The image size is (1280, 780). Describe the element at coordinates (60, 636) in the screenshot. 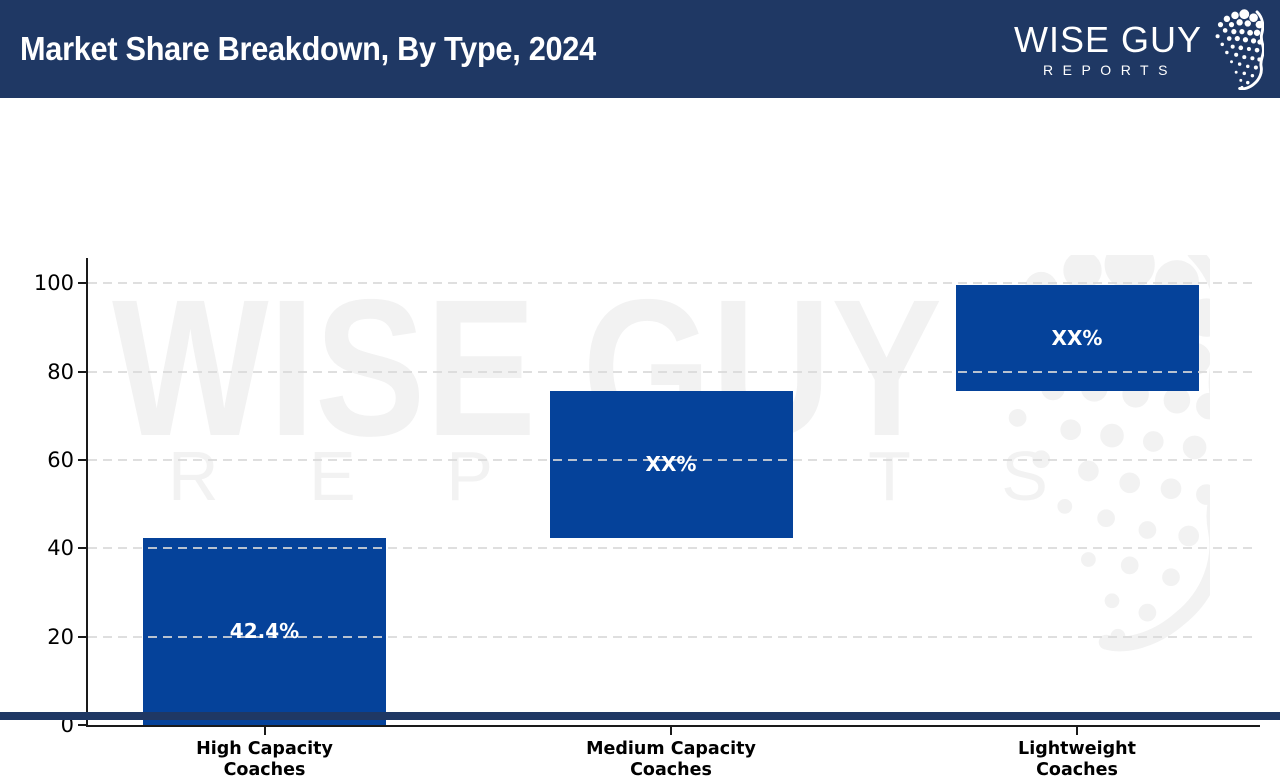

I see `y-tick-label: 20` at that location.